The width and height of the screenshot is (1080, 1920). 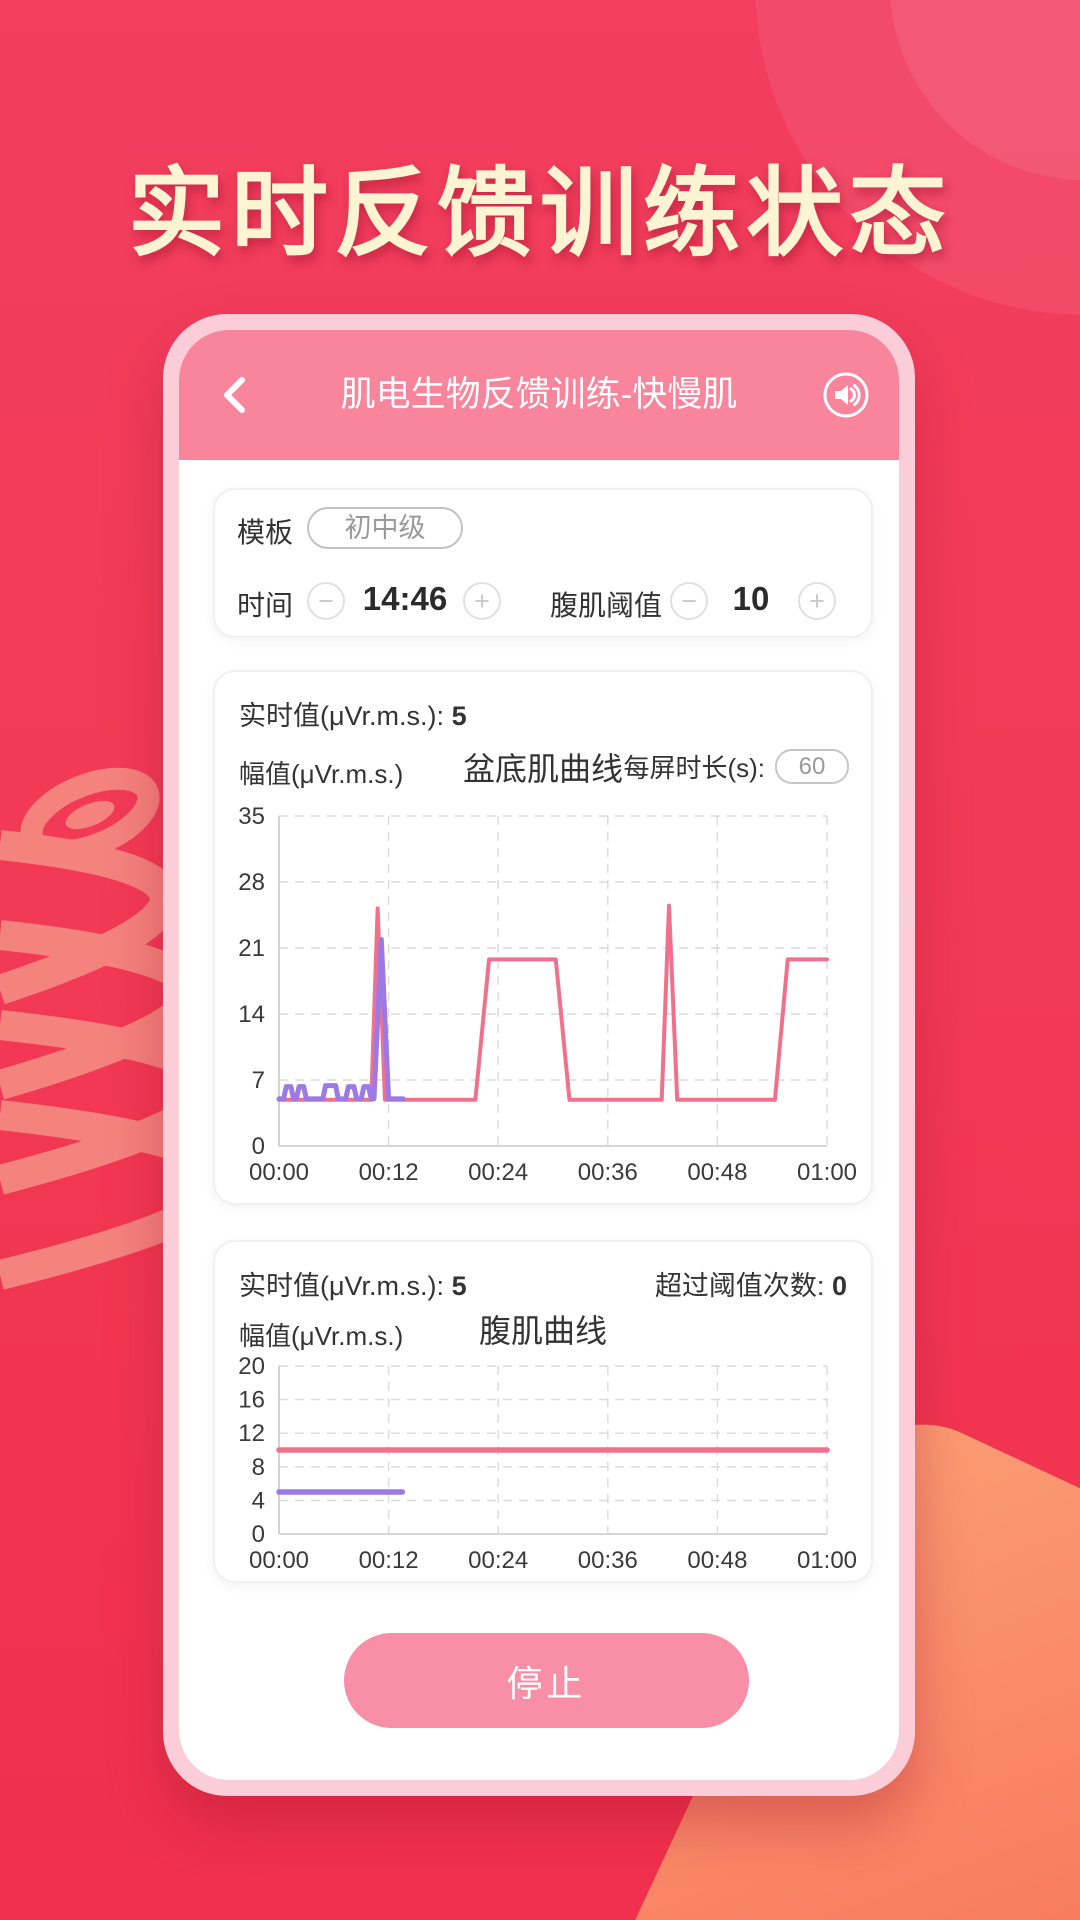 I want to click on screen-time-group: 每屏时长(s): 60, so click(x=736, y=766).